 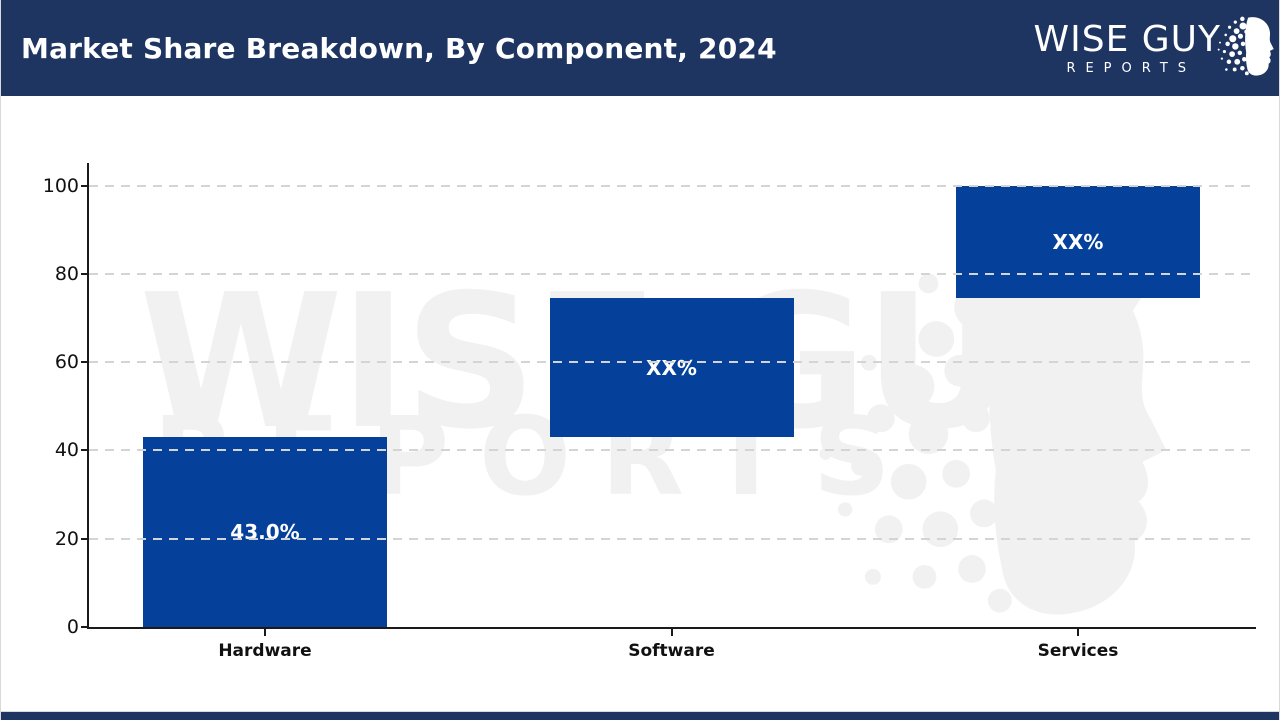 I want to click on dotted-head-logo-icon, so click(x=1245, y=46).